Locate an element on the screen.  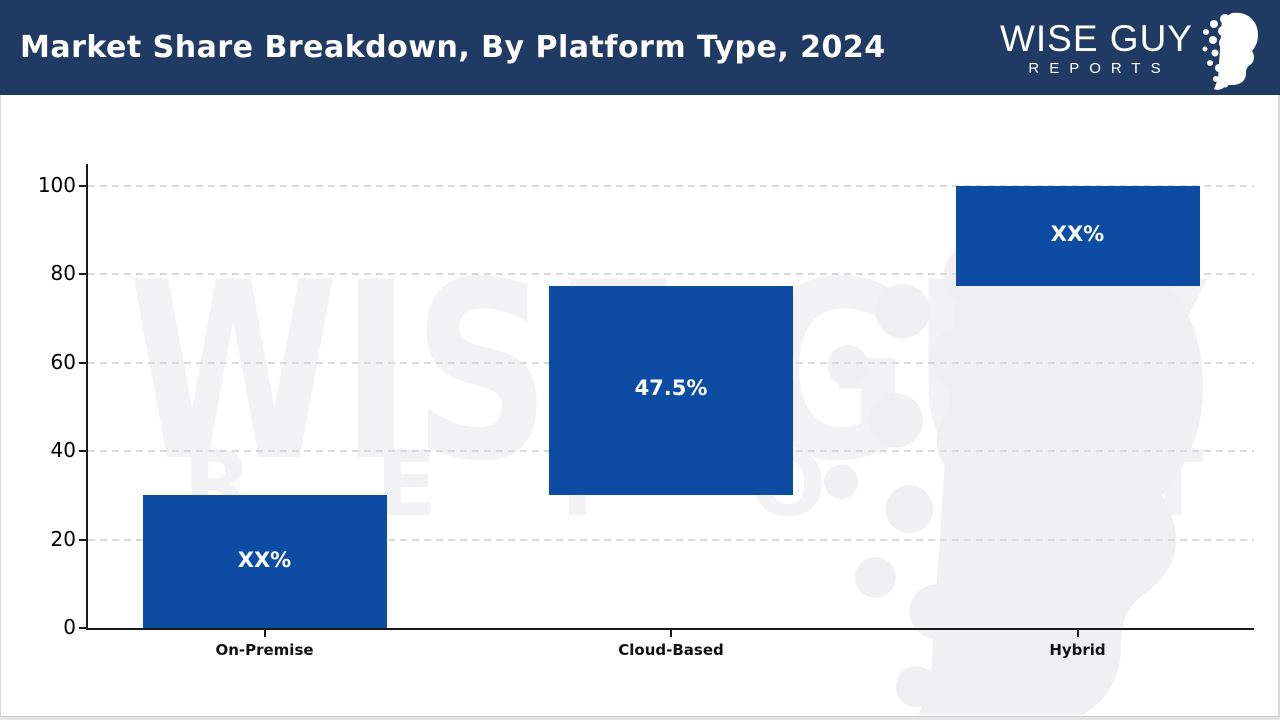
wise-guy-reports-logo: WISE GUY REPORTS is located at coordinates (1123, 48).